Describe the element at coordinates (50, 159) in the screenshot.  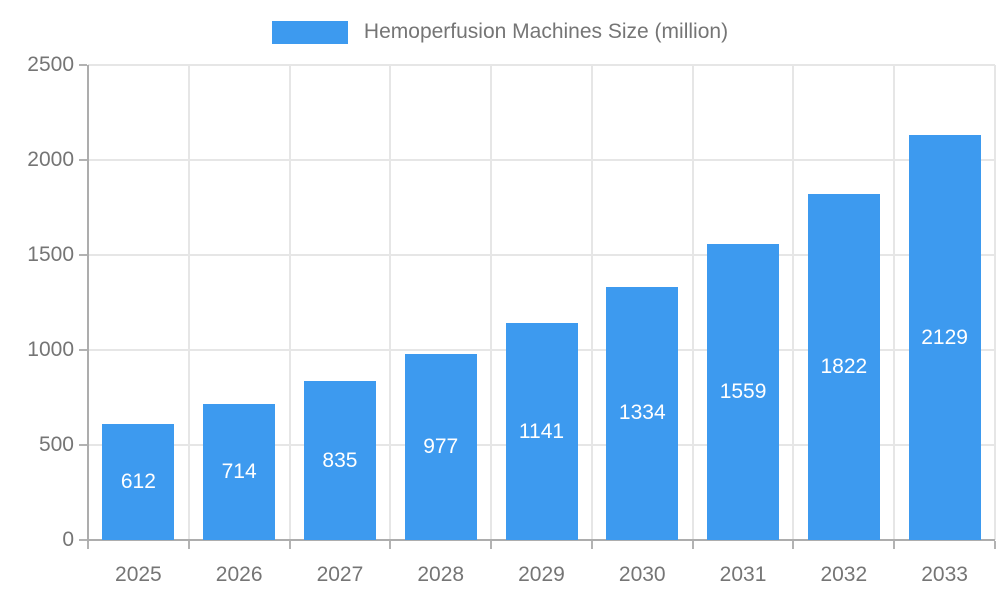
I see `y-tick-label: 2000` at that location.